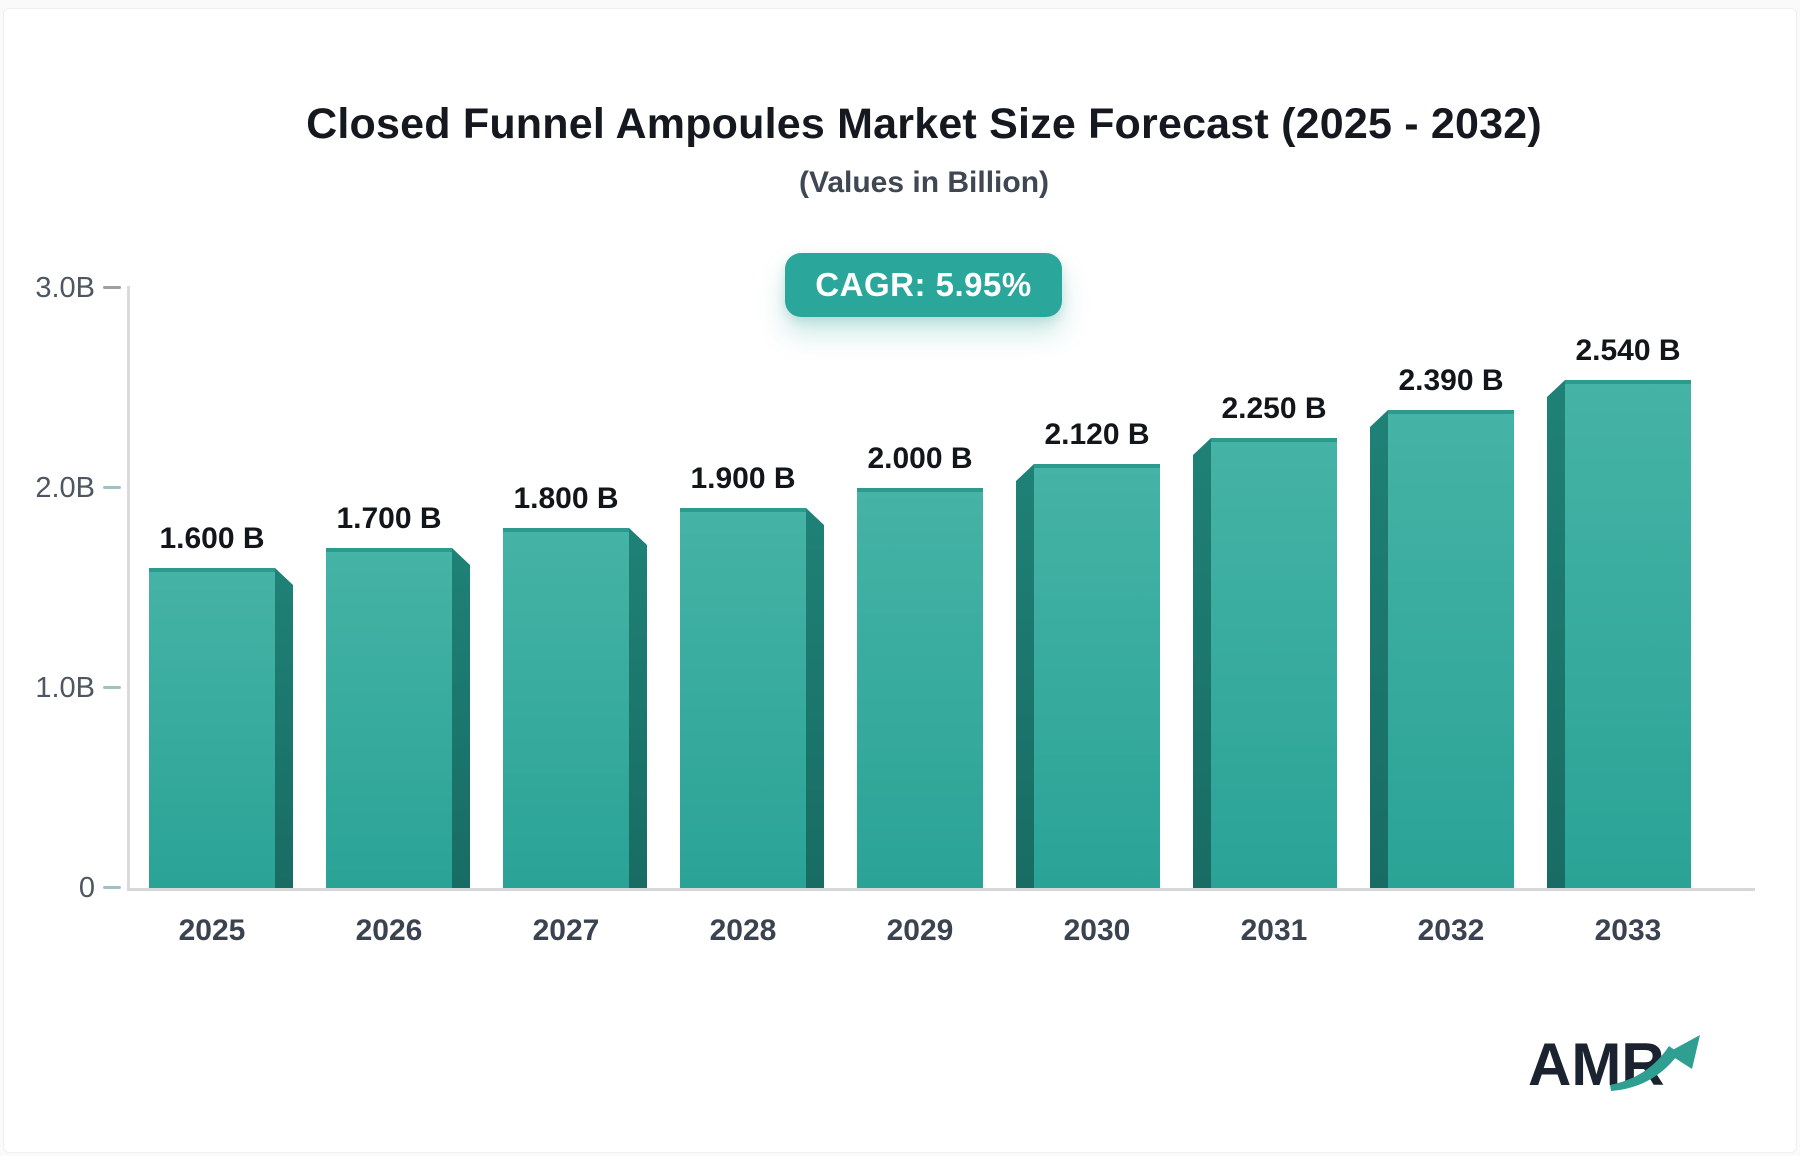 Image resolution: width=1800 pixels, height=1156 pixels. Describe the element at coordinates (1451, 930) in the screenshot. I see `x-axis-year-label: 2032` at that location.